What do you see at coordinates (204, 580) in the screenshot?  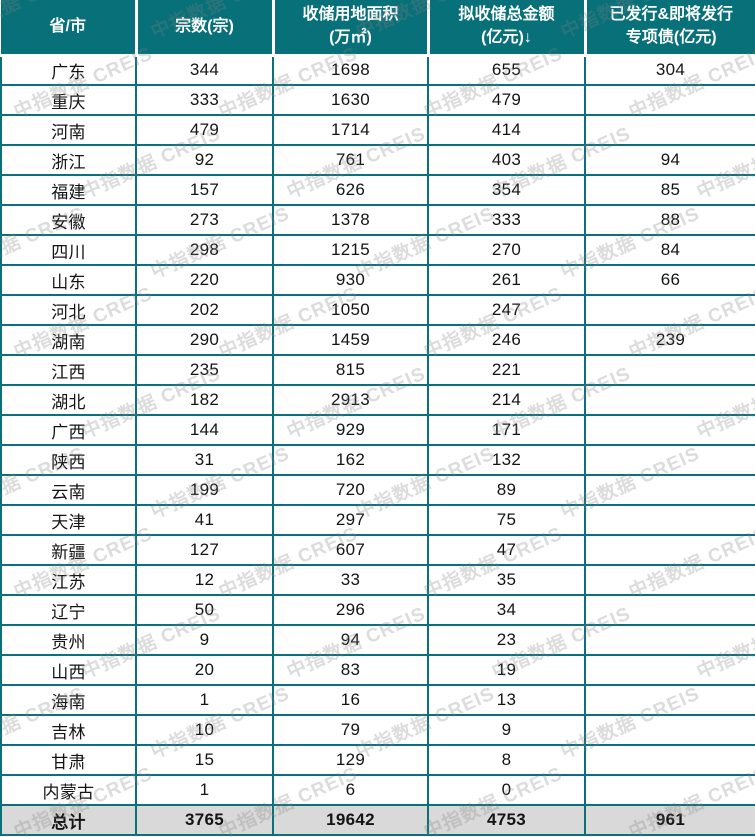 I see `count-cell: 12` at bounding box center [204, 580].